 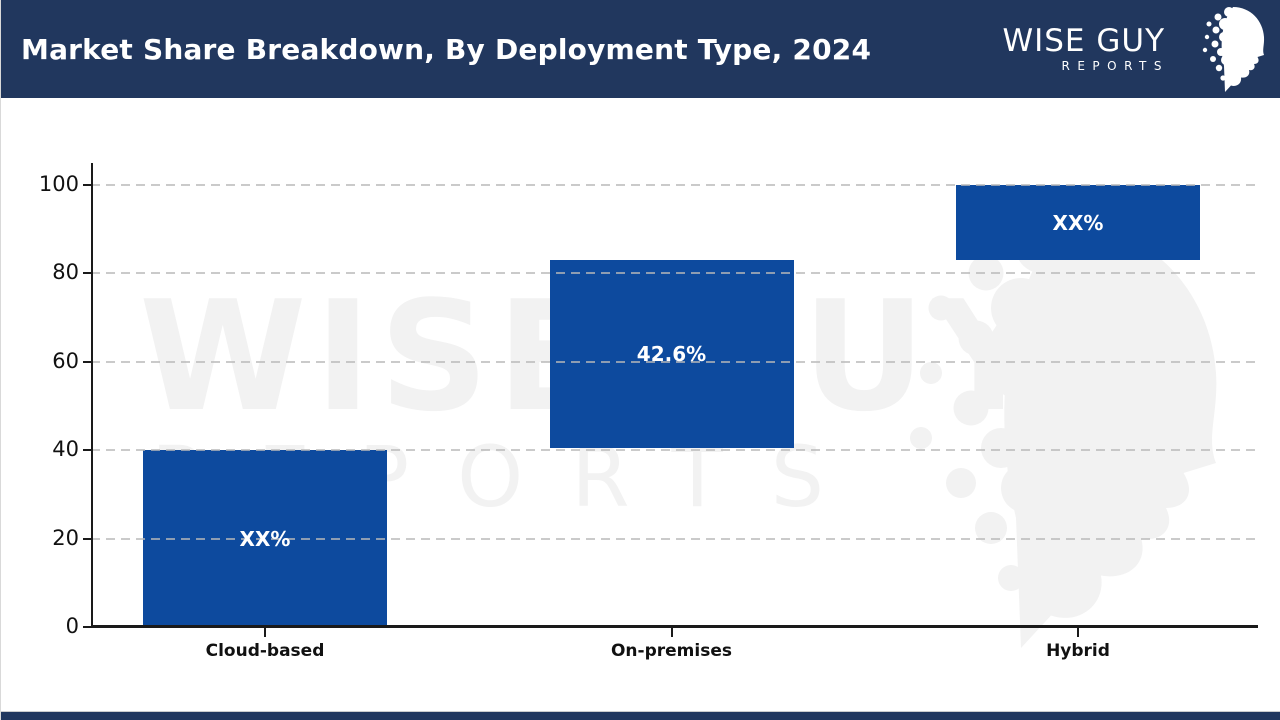 What do you see at coordinates (265, 651) in the screenshot?
I see `x-tick-label-0: Cloud-based` at bounding box center [265, 651].